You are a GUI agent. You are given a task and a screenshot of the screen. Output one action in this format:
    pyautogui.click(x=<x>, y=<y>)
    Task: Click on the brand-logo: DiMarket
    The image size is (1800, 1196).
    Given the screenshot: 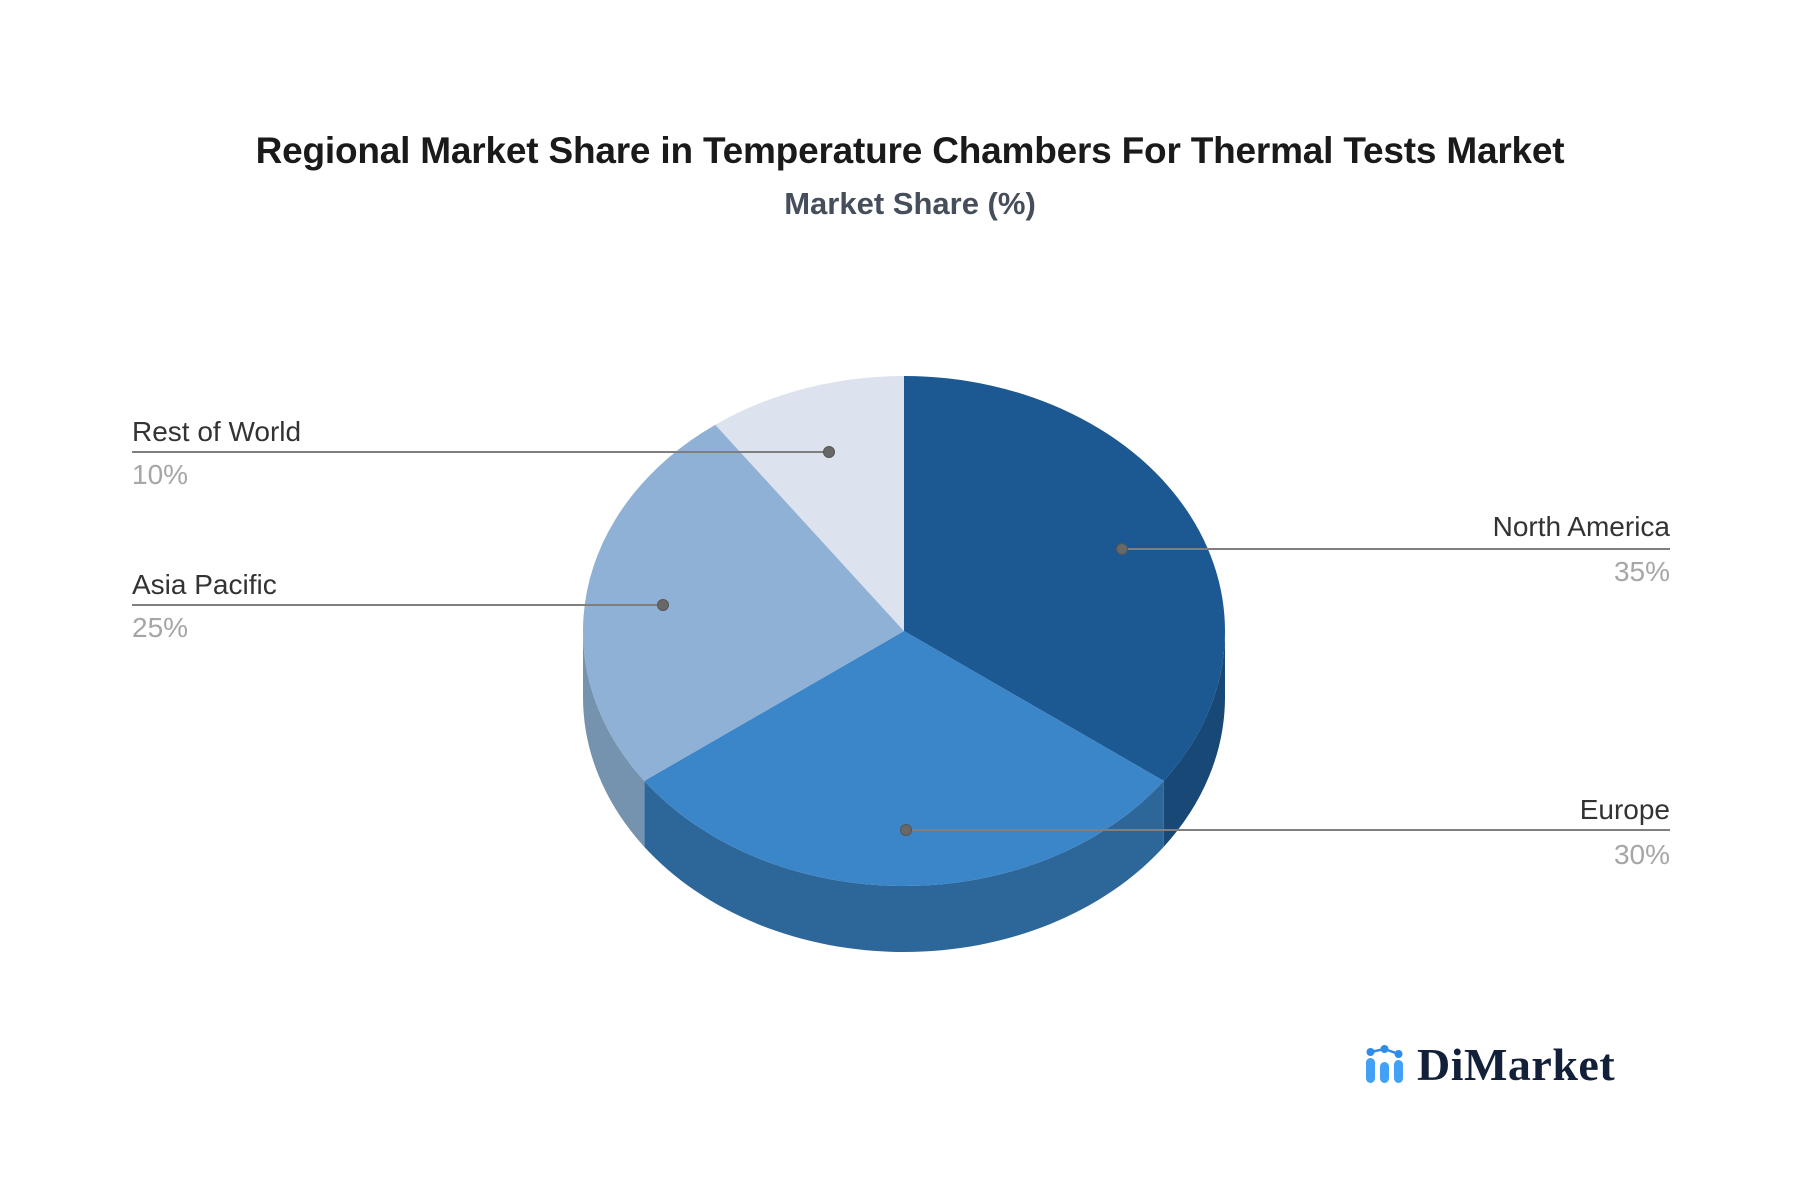 What is the action you would take?
    pyautogui.click(x=1489, y=1064)
    